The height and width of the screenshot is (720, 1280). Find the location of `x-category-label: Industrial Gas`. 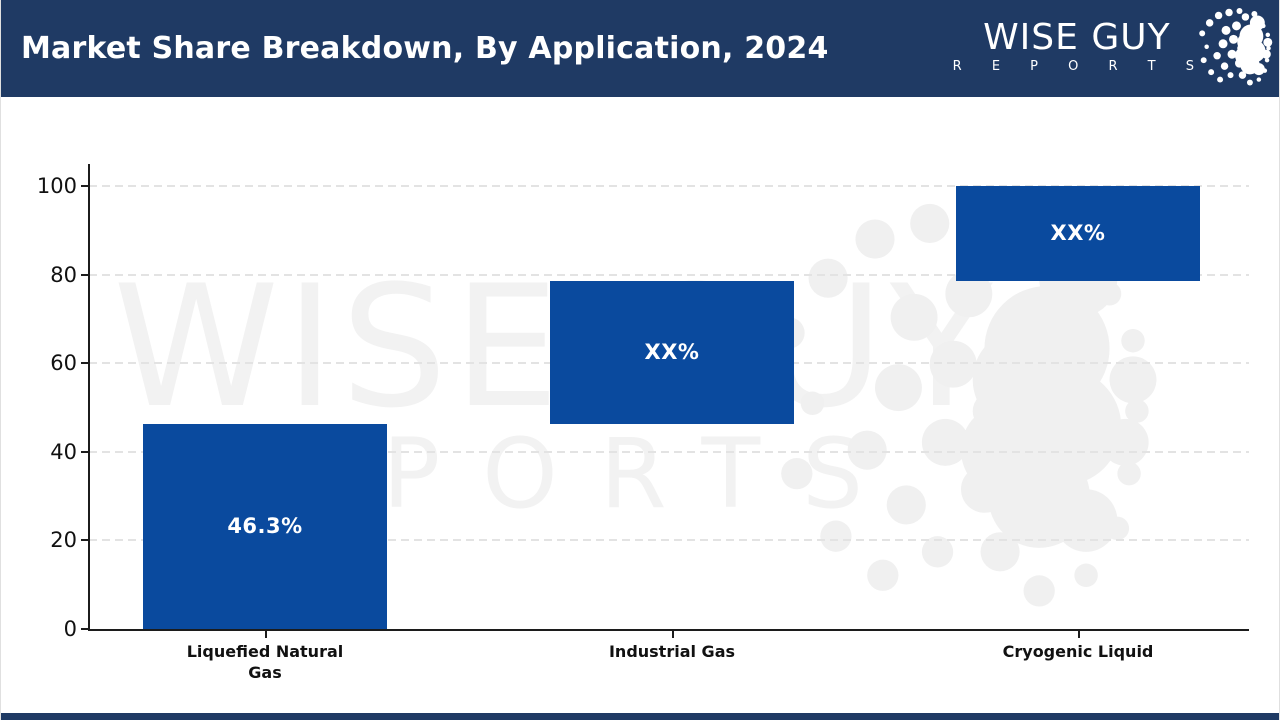

x-category-label: Industrial Gas is located at coordinates (672, 651).